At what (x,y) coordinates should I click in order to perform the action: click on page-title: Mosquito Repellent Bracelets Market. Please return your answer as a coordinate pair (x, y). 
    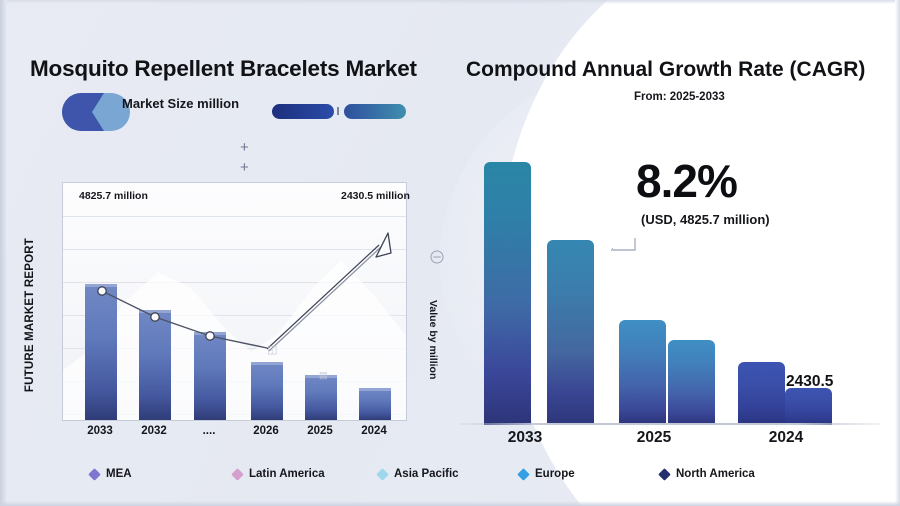
    Looking at the image, I should click on (223, 68).